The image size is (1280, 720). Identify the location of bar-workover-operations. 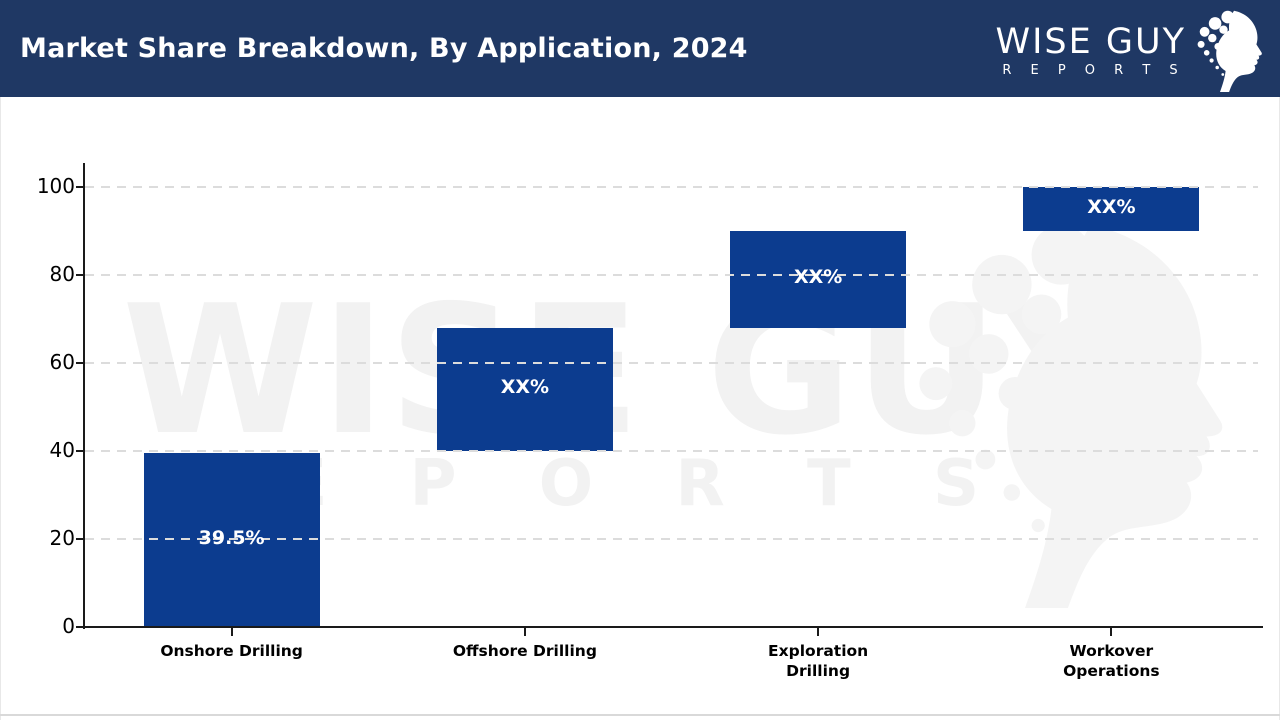
(1111, 209).